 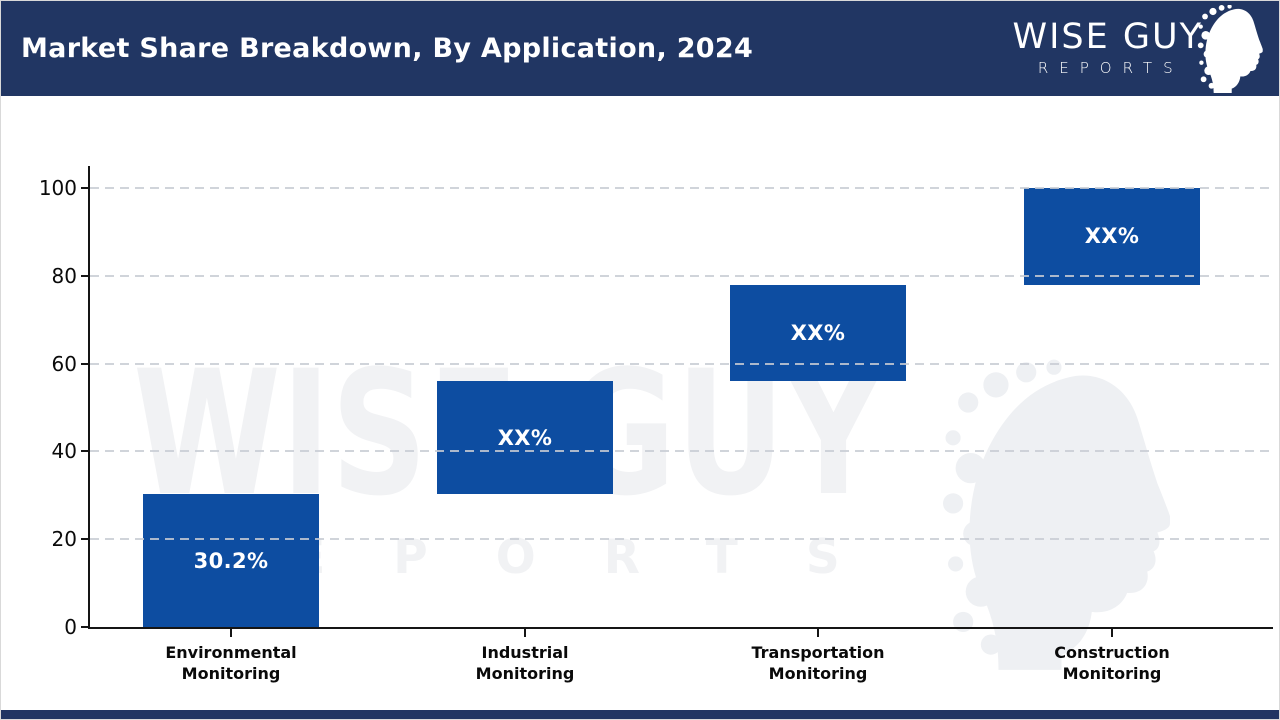 I want to click on logo-brand-text: WISE GUY, so click(x=1107, y=37).